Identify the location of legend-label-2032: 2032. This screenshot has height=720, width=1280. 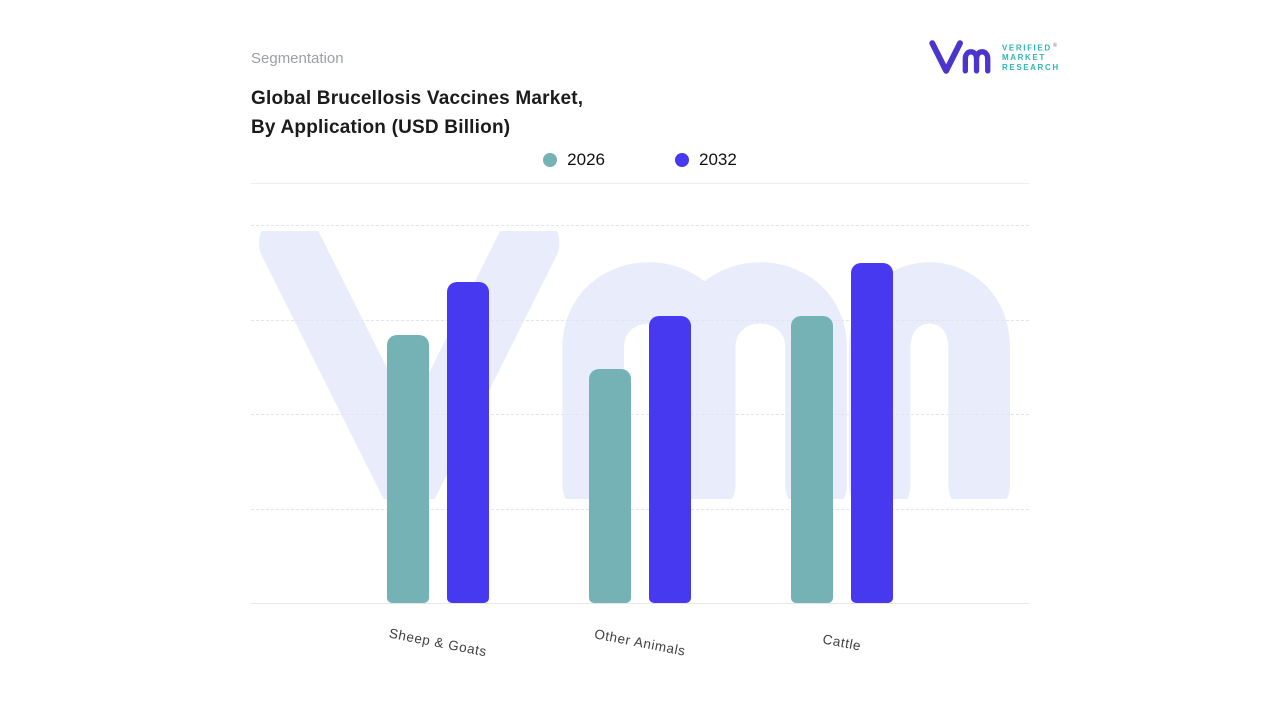
(718, 159).